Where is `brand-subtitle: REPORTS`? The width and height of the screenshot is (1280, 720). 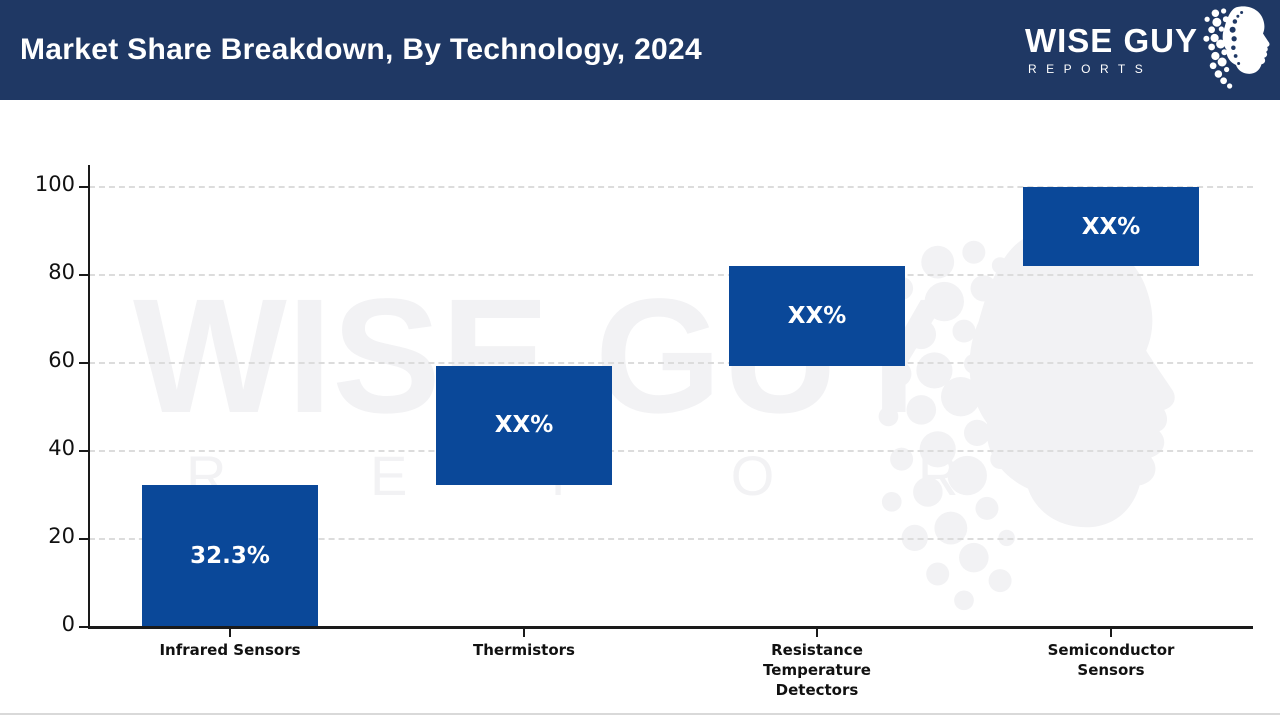 brand-subtitle: REPORTS is located at coordinates (1090, 69).